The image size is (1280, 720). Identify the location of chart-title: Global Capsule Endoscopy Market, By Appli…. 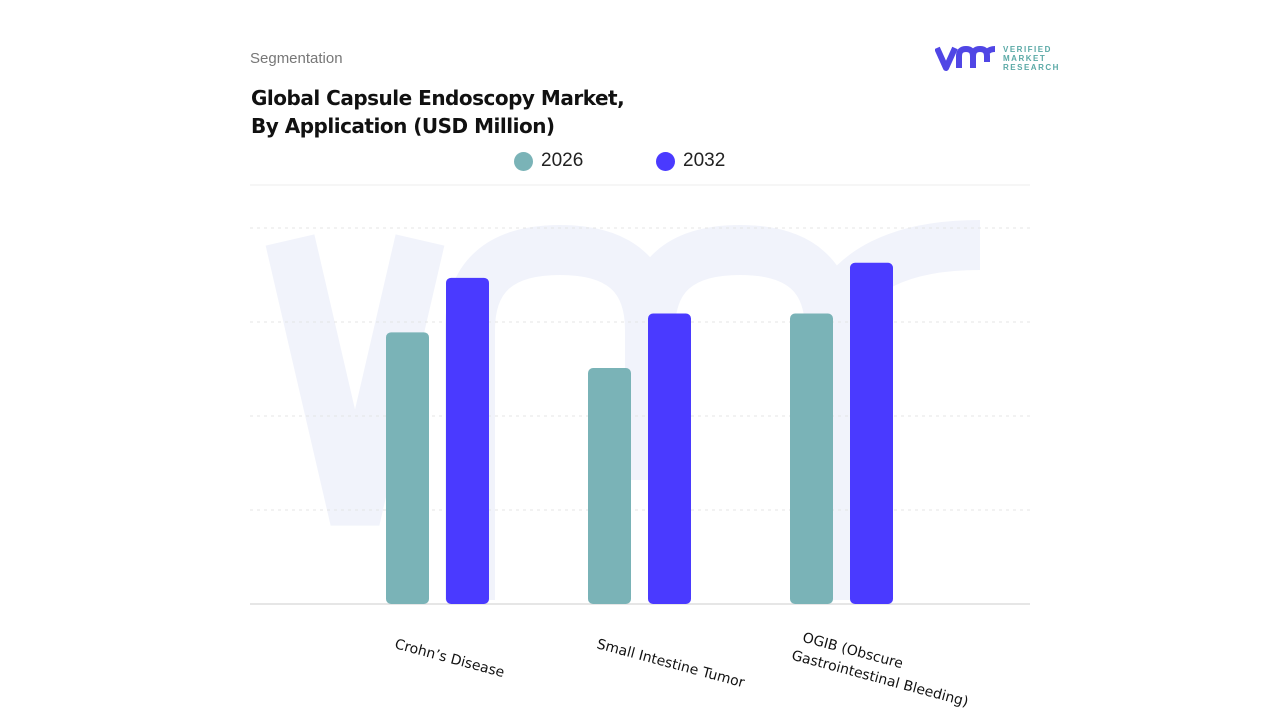
(438, 112).